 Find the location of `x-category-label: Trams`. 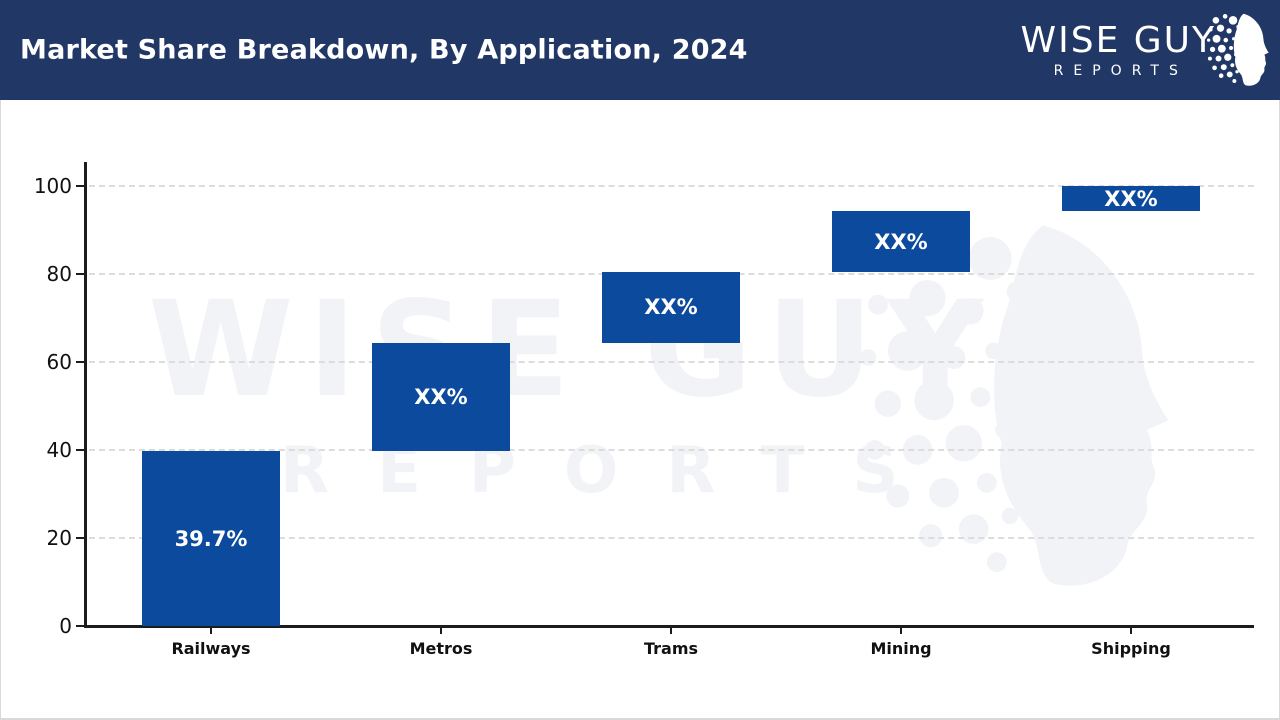

x-category-label: Trams is located at coordinates (671, 648).